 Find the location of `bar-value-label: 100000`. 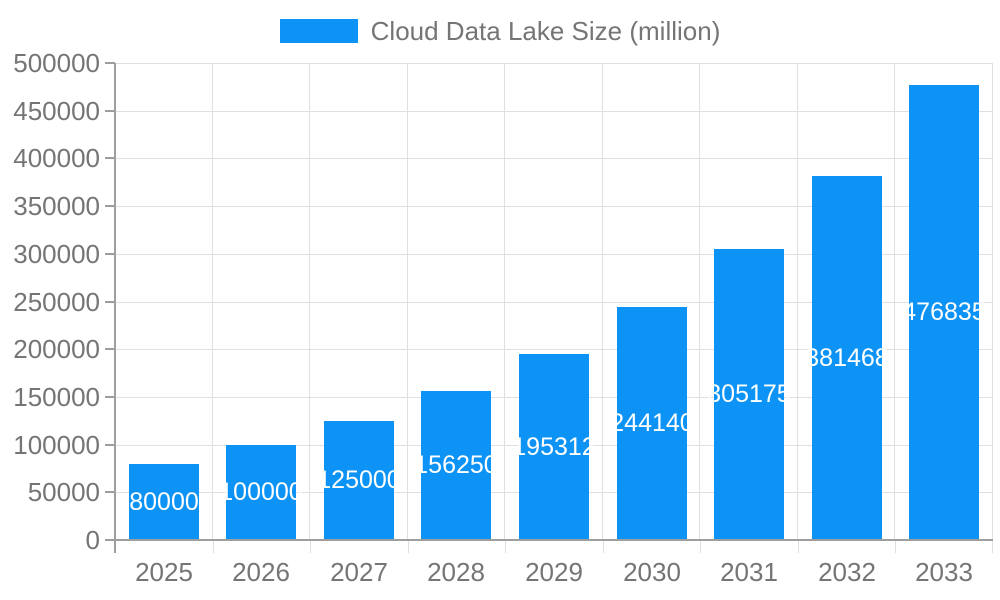

bar-value-label: 100000 is located at coordinates (261, 492).